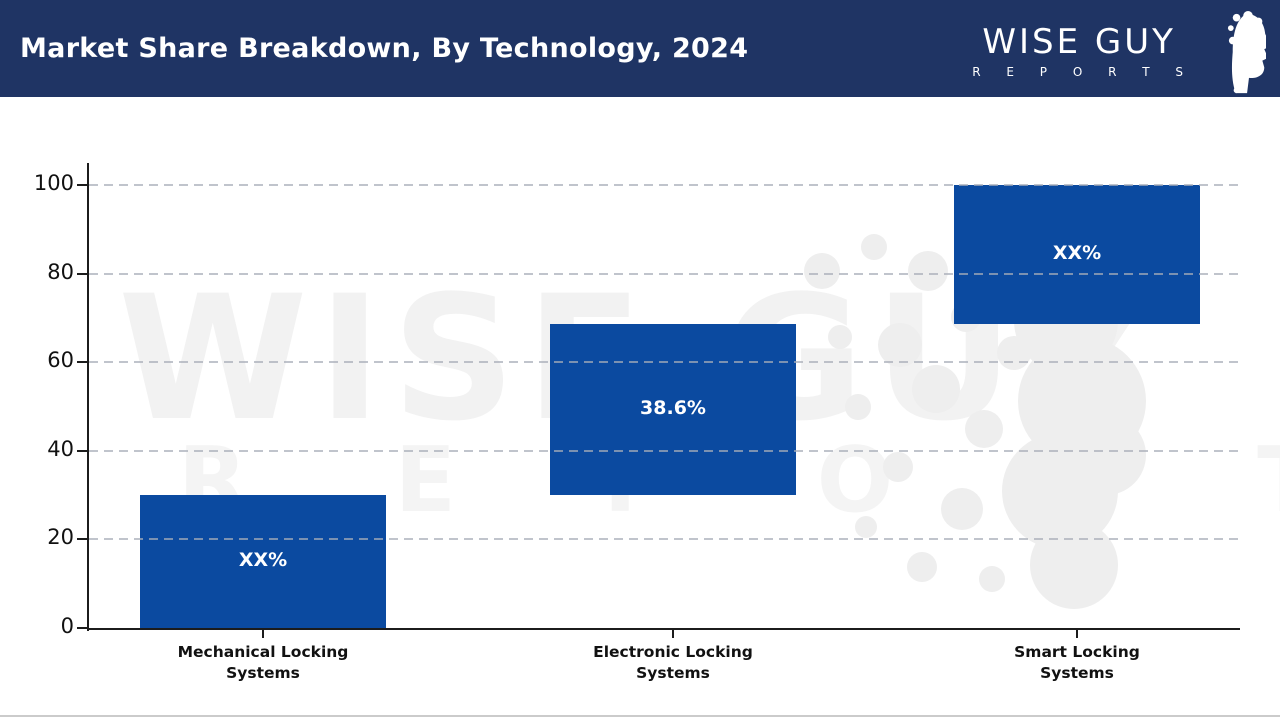 This screenshot has height=720, width=1280. I want to click on wiseguy-logo-wordmark: WISE GUY, so click(1079, 42).